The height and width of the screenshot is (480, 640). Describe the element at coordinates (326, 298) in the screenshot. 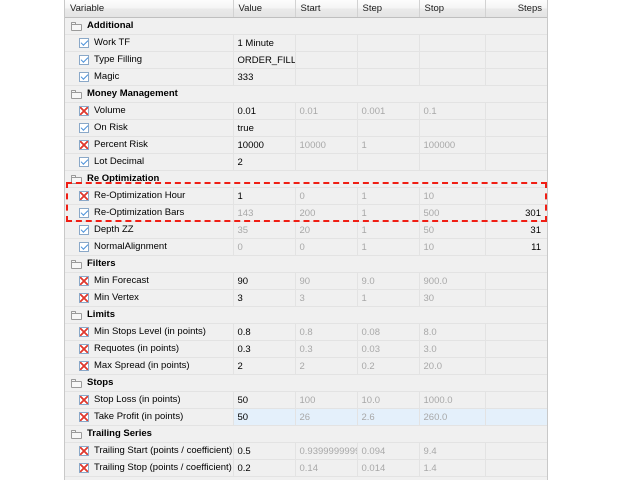

I see `parameter-start-cell: 3` at that location.